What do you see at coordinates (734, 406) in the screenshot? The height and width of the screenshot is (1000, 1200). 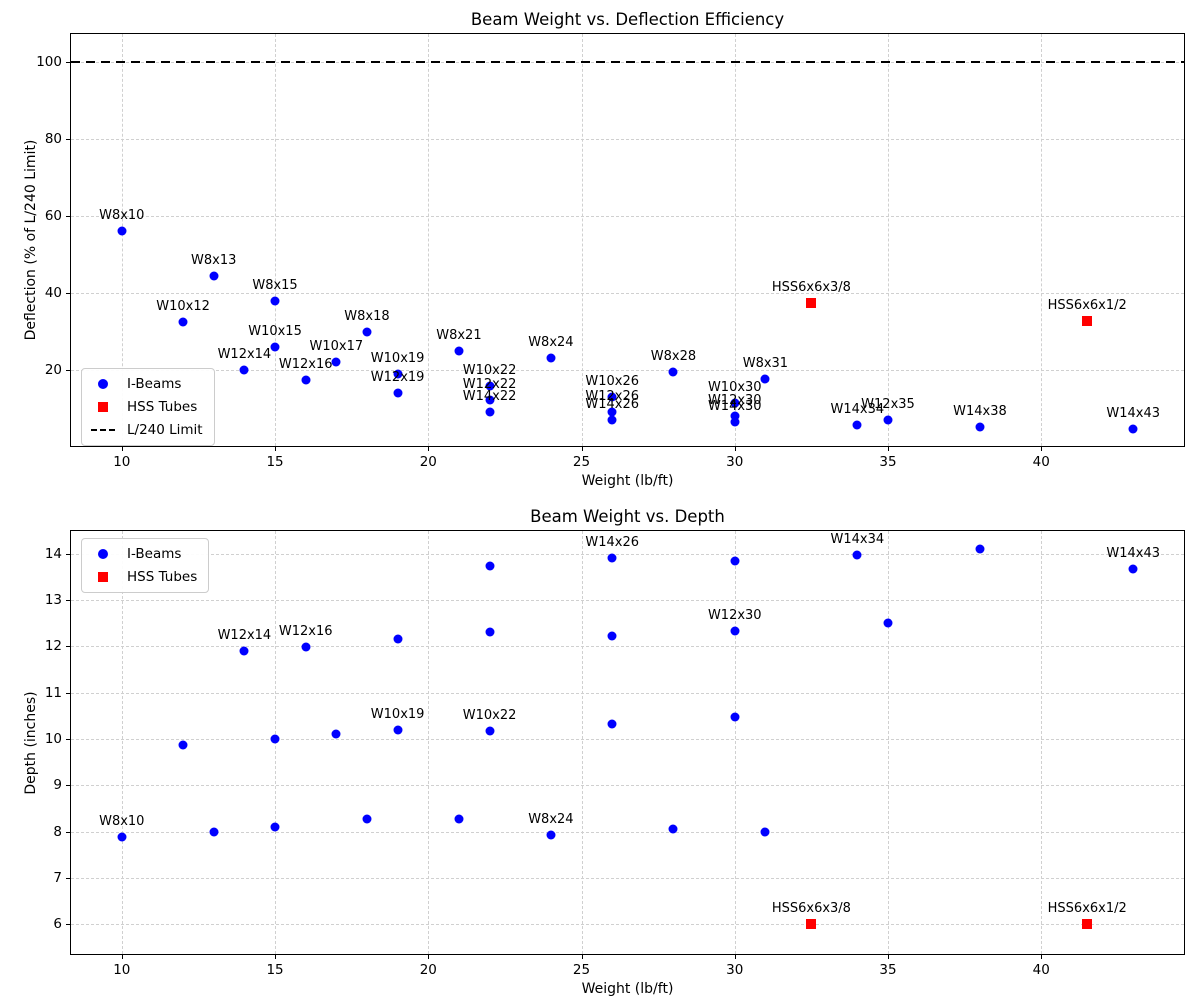 I see `point-label: W14x30` at bounding box center [734, 406].